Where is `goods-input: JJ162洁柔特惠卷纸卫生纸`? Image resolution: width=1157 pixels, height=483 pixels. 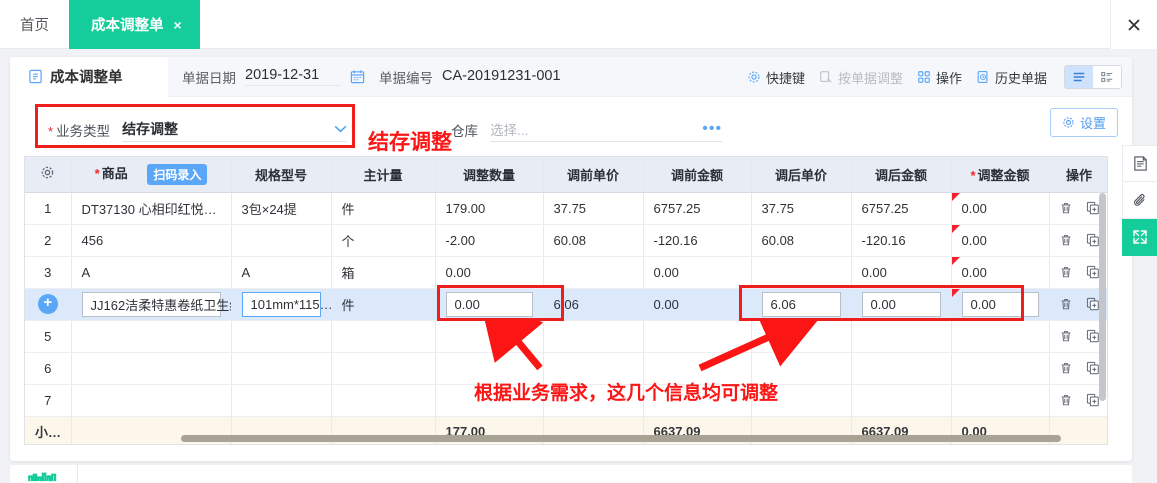
goods-input: JJ162洁柔特惠卷纸卫生纸 is located at coordinates (155, 304).